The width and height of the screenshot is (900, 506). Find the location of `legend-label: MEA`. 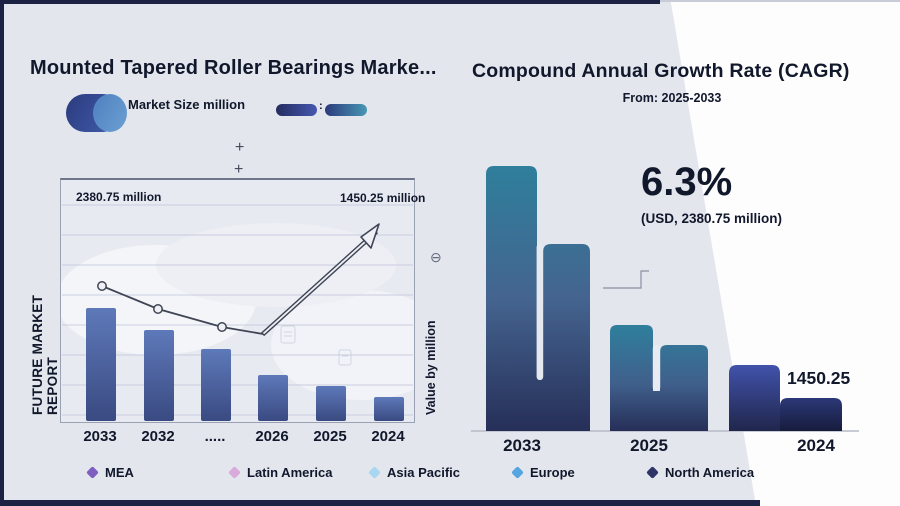

legend-label: MEA is located at coordinates (119, 472).